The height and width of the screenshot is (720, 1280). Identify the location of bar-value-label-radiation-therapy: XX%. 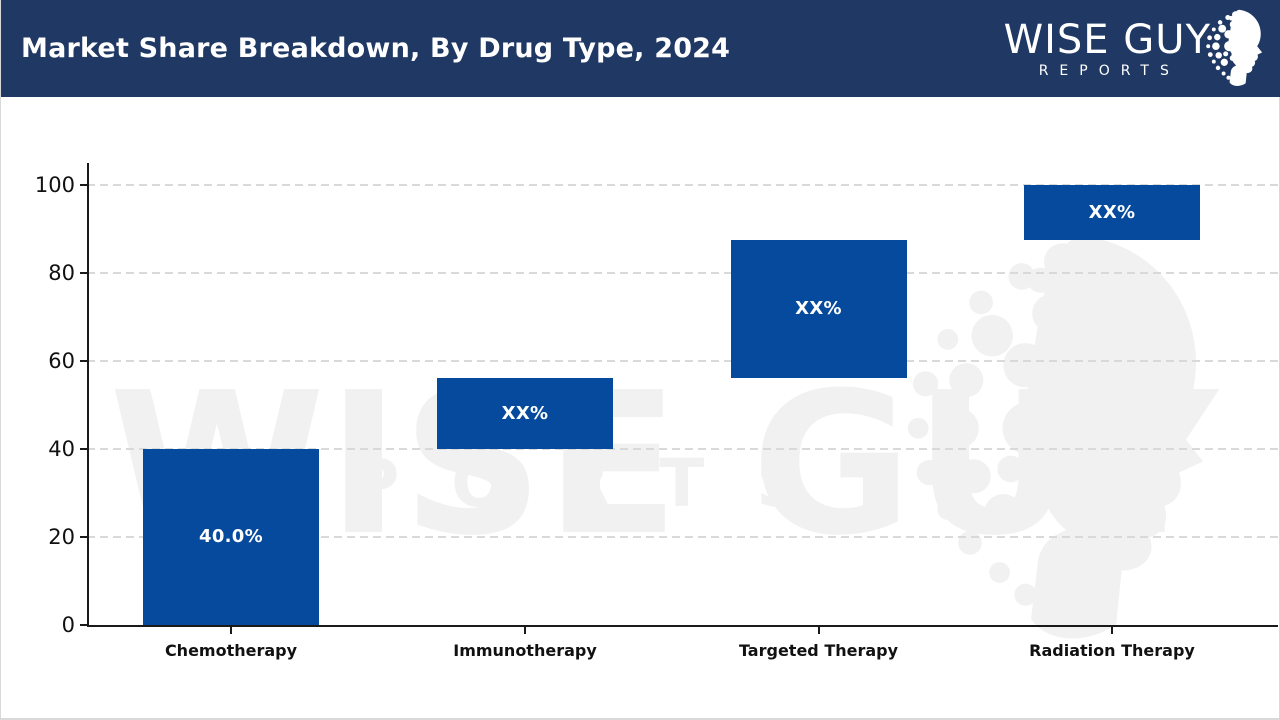
(1112, 212).